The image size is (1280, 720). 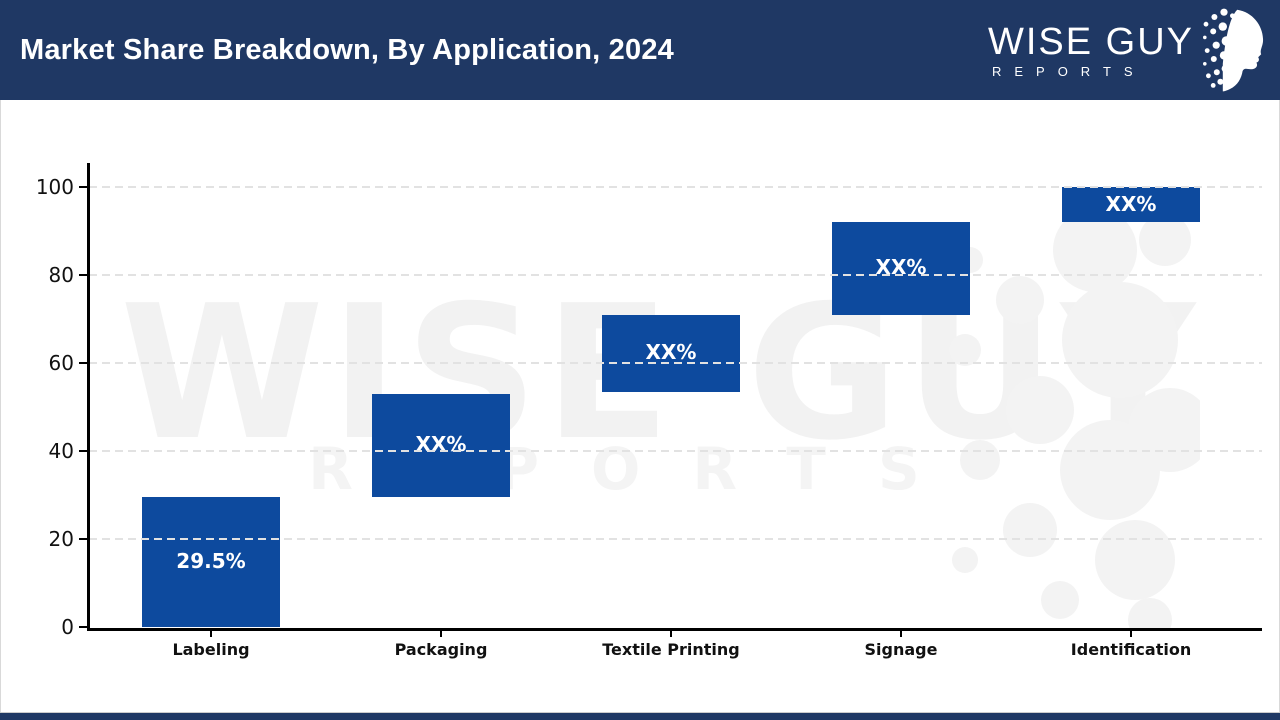 I want to click on x-category-label-packaging: Packaging, so click(x=441, y=649).